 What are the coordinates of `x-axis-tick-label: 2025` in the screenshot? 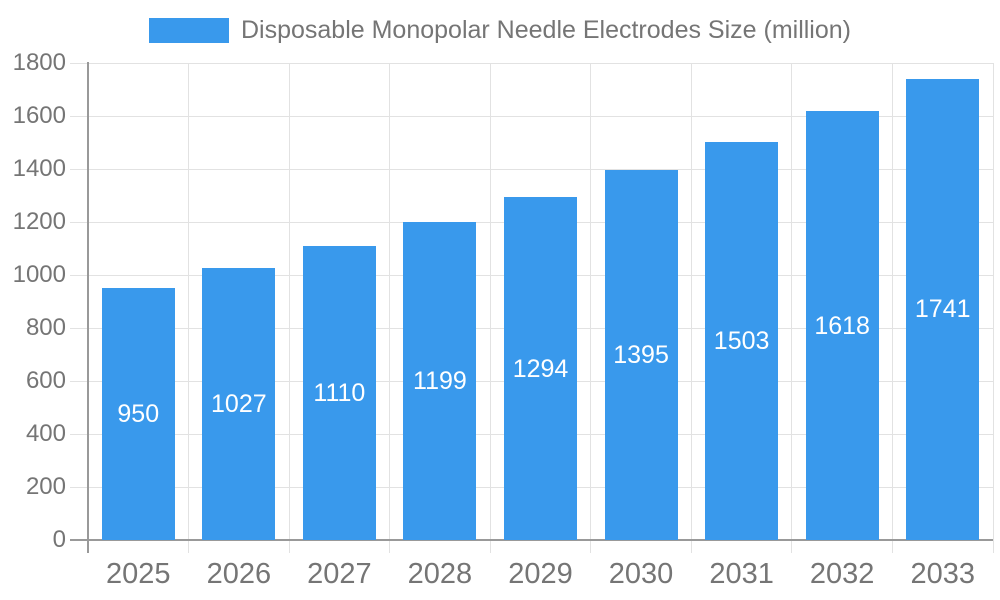 It's located at (138, 574).